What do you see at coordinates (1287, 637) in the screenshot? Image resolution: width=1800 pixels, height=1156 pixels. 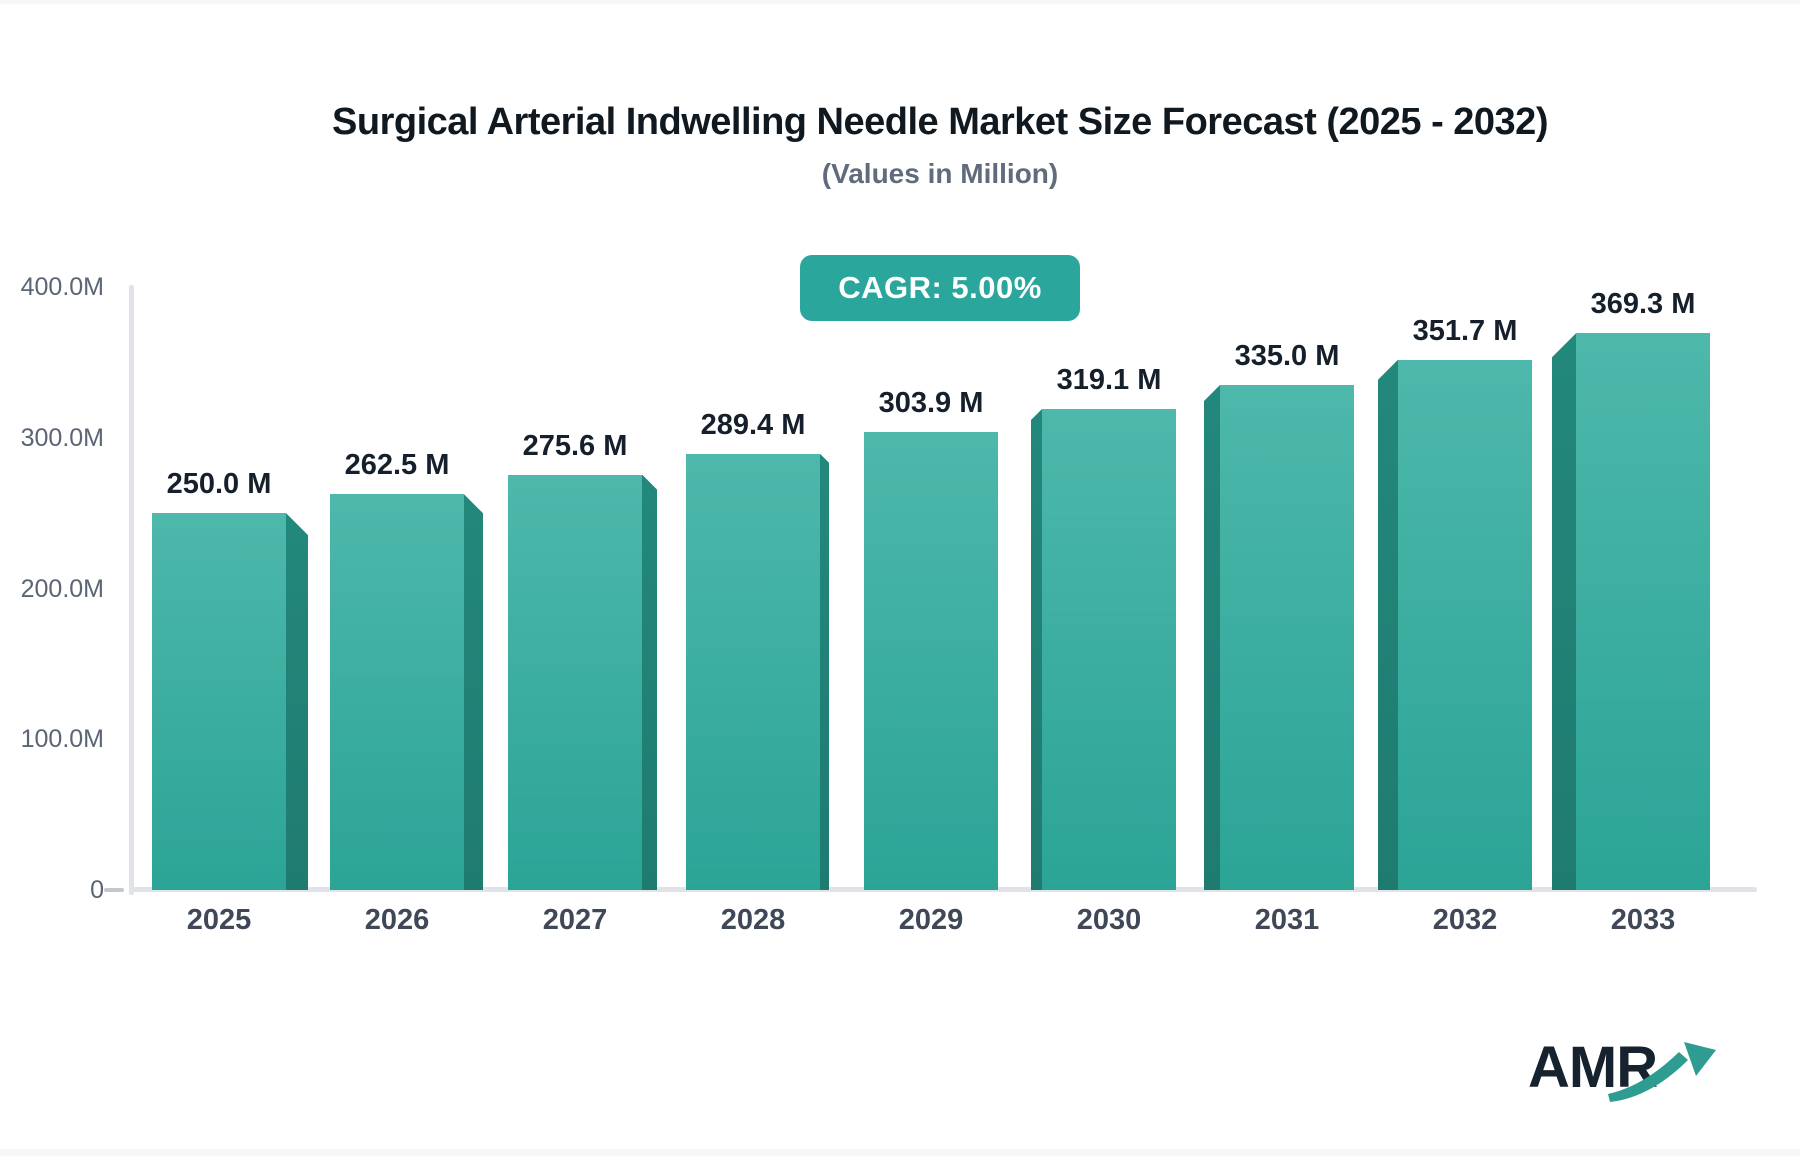 I see `bar-2031` at bounding box center [1287, 637].